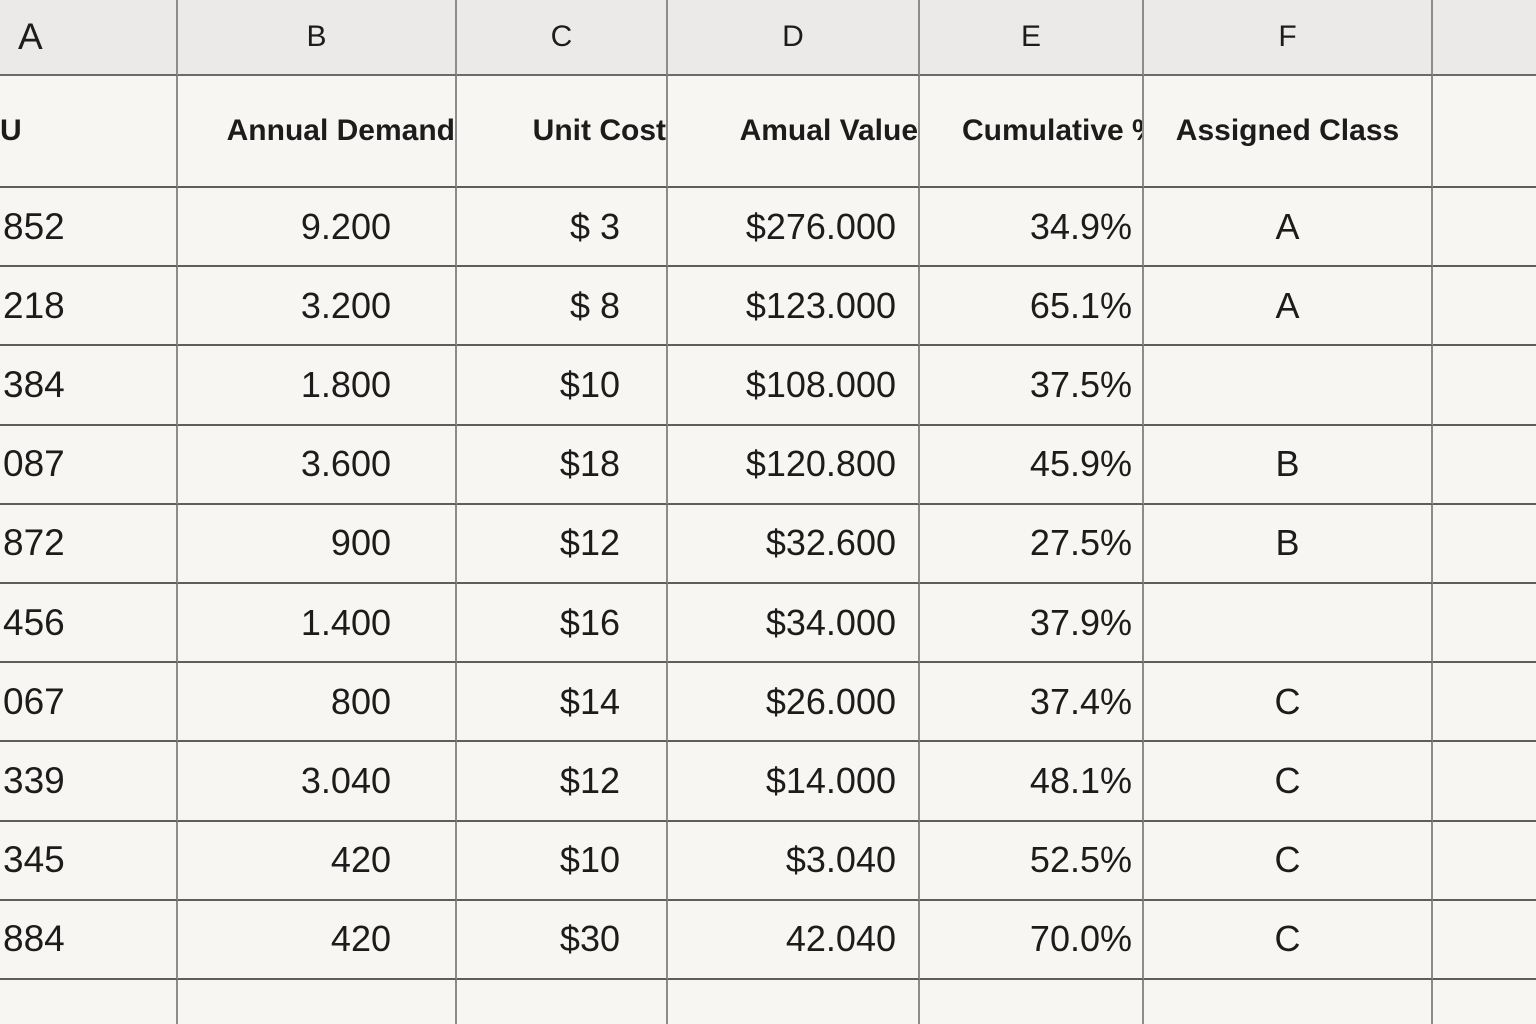 The height and width of the screenshot is (1024, 1536). What do you see at coordinates (89, 228) in the screenshot?
I see `cell-sku: 852` at bounding box center [89, 228].